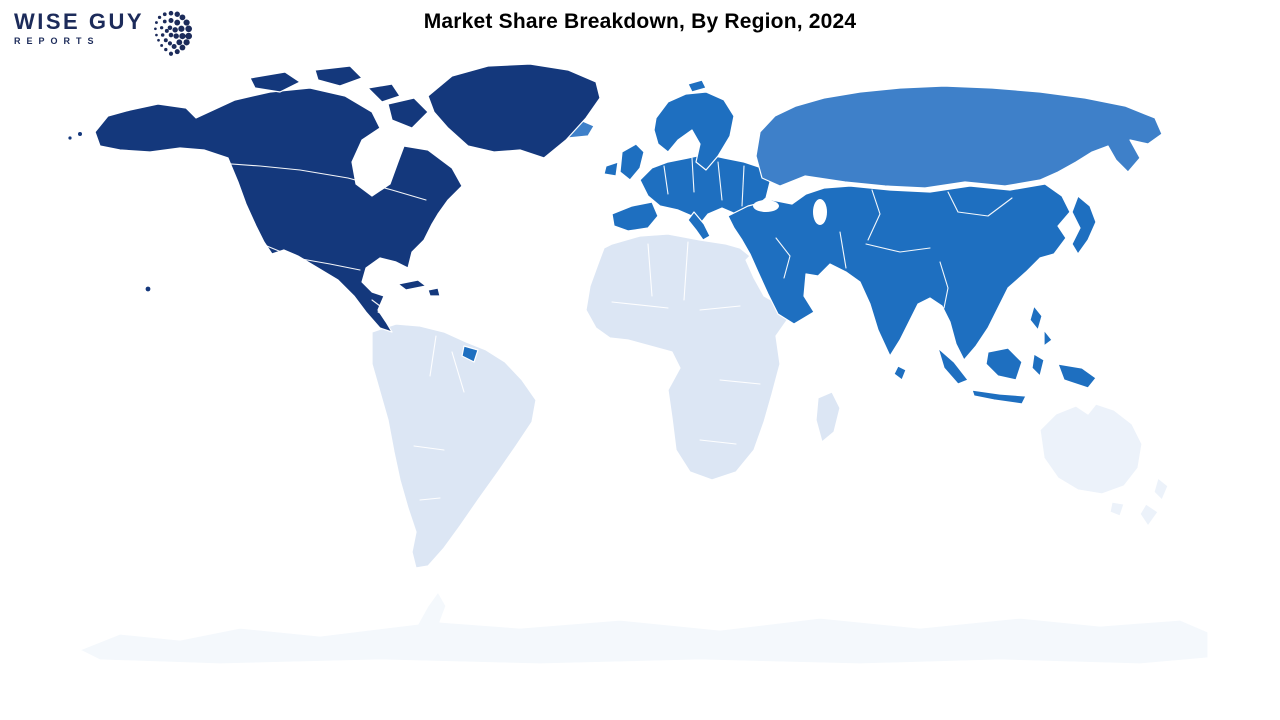  What do you see at coordinates (766, 206) in the screenshot?
I see `black-sea` at bounding box center [766, 206].